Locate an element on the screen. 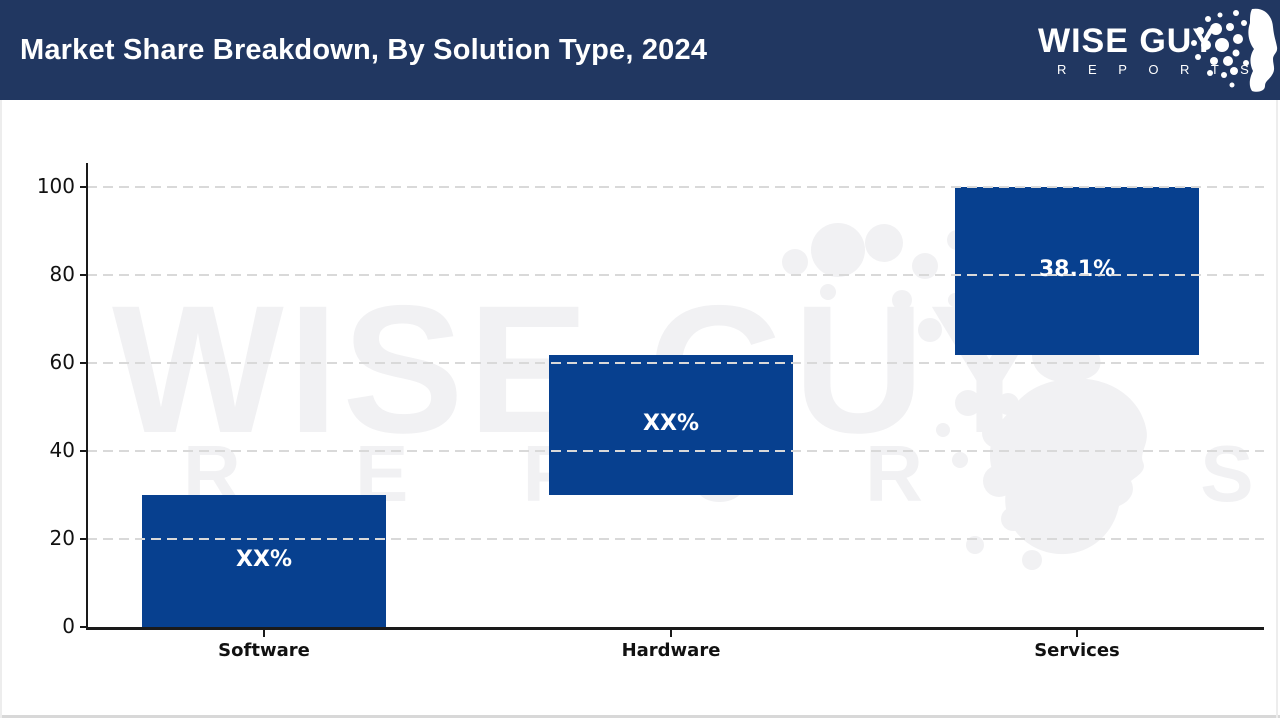 The height and width of the screenshot is (720, 1280). bar-value-label-software: XX% is located at coordinates (264, 559).